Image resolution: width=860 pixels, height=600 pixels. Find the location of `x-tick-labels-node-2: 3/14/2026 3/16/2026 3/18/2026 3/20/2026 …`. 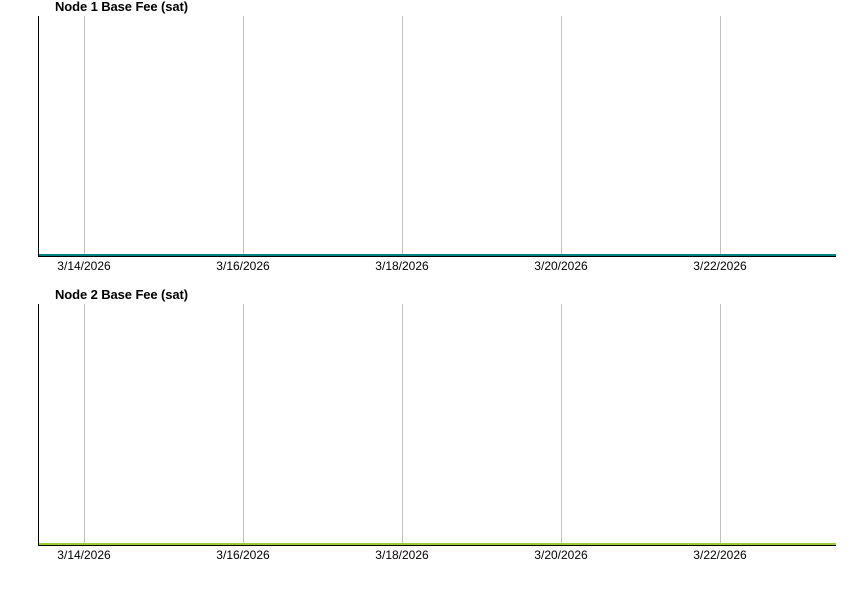

x-tick-labels-node-2: 3/14/2026 3/16/2026 3/18/2026 3/20/2026 … is located at coordinates (437, 556).